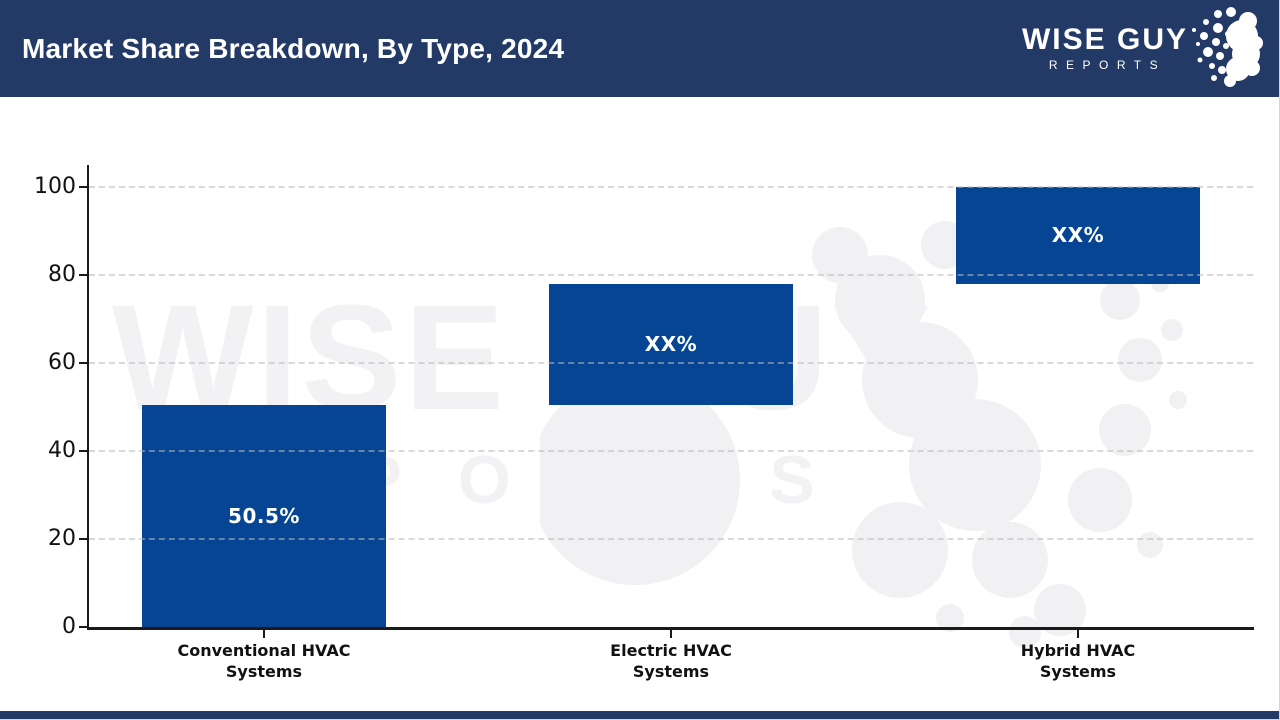  Describe the element at coordinates (671, 661) in the screenshot. I see `x-axis-category-label: Electric HVAC Systems` at that location.